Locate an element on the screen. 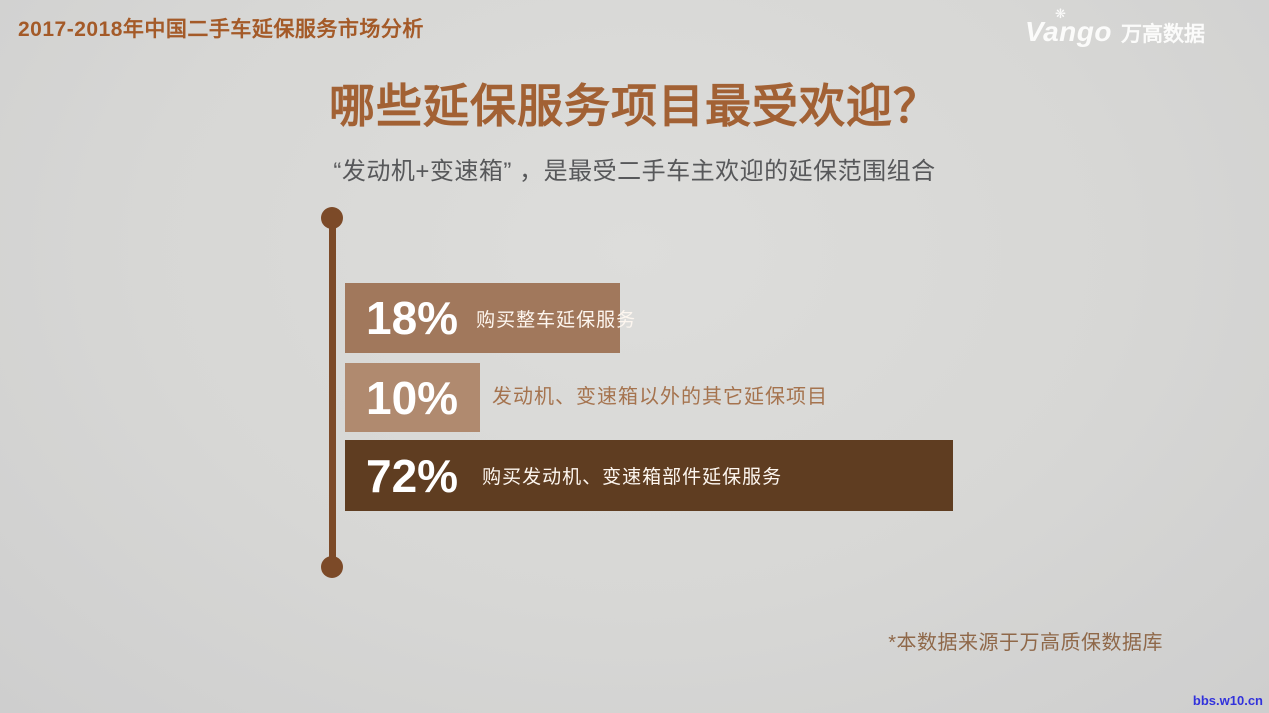 This screenshot has height=713, width=1269. logo-brand-cn-text: 万高数据 is located at coordinates (1163, 34).